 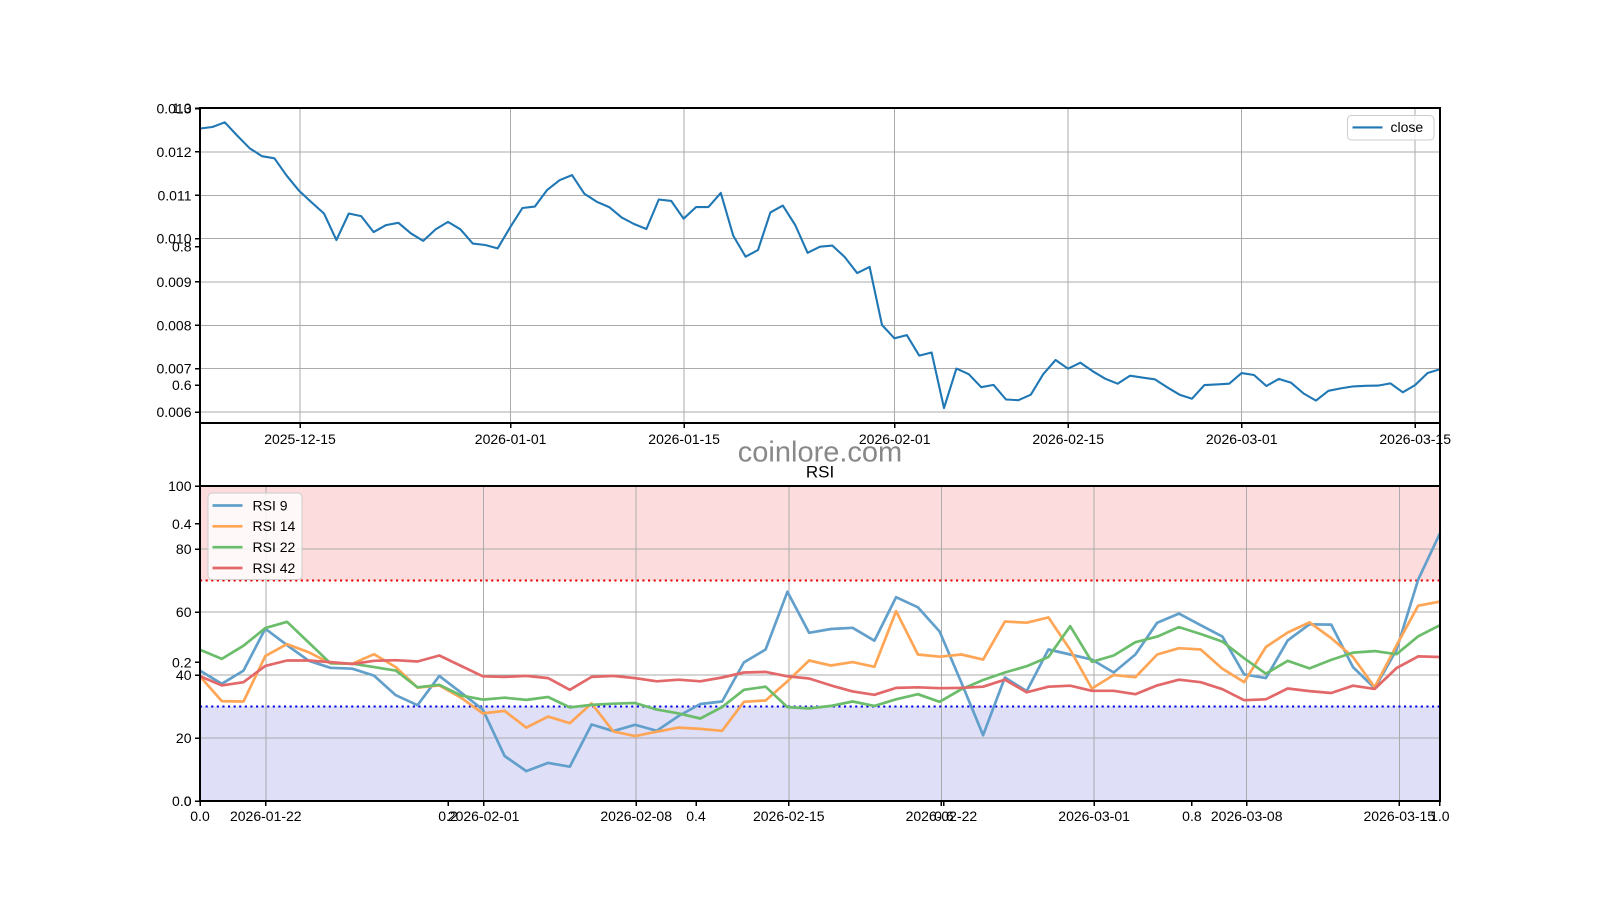 What do you see at coordinates (511, 439) in the screenshot?
I see `svg-text: 2026-01-01` at bounding box center [511, 439].